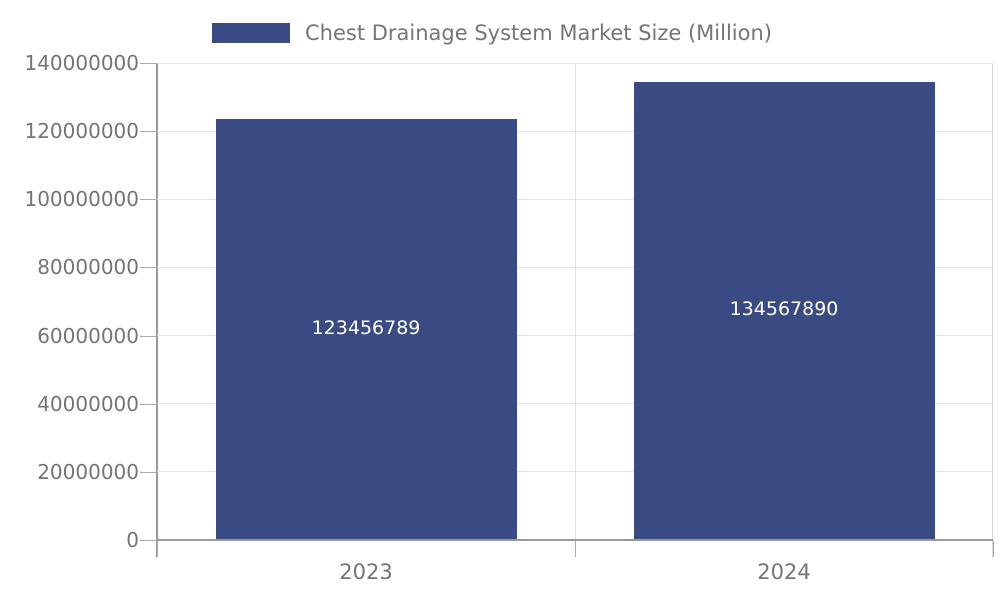  What do you see at coordinates (81, 131) in the screenshot?
I see `y-tick-label: 120000000` at bounding box center [81, 131].